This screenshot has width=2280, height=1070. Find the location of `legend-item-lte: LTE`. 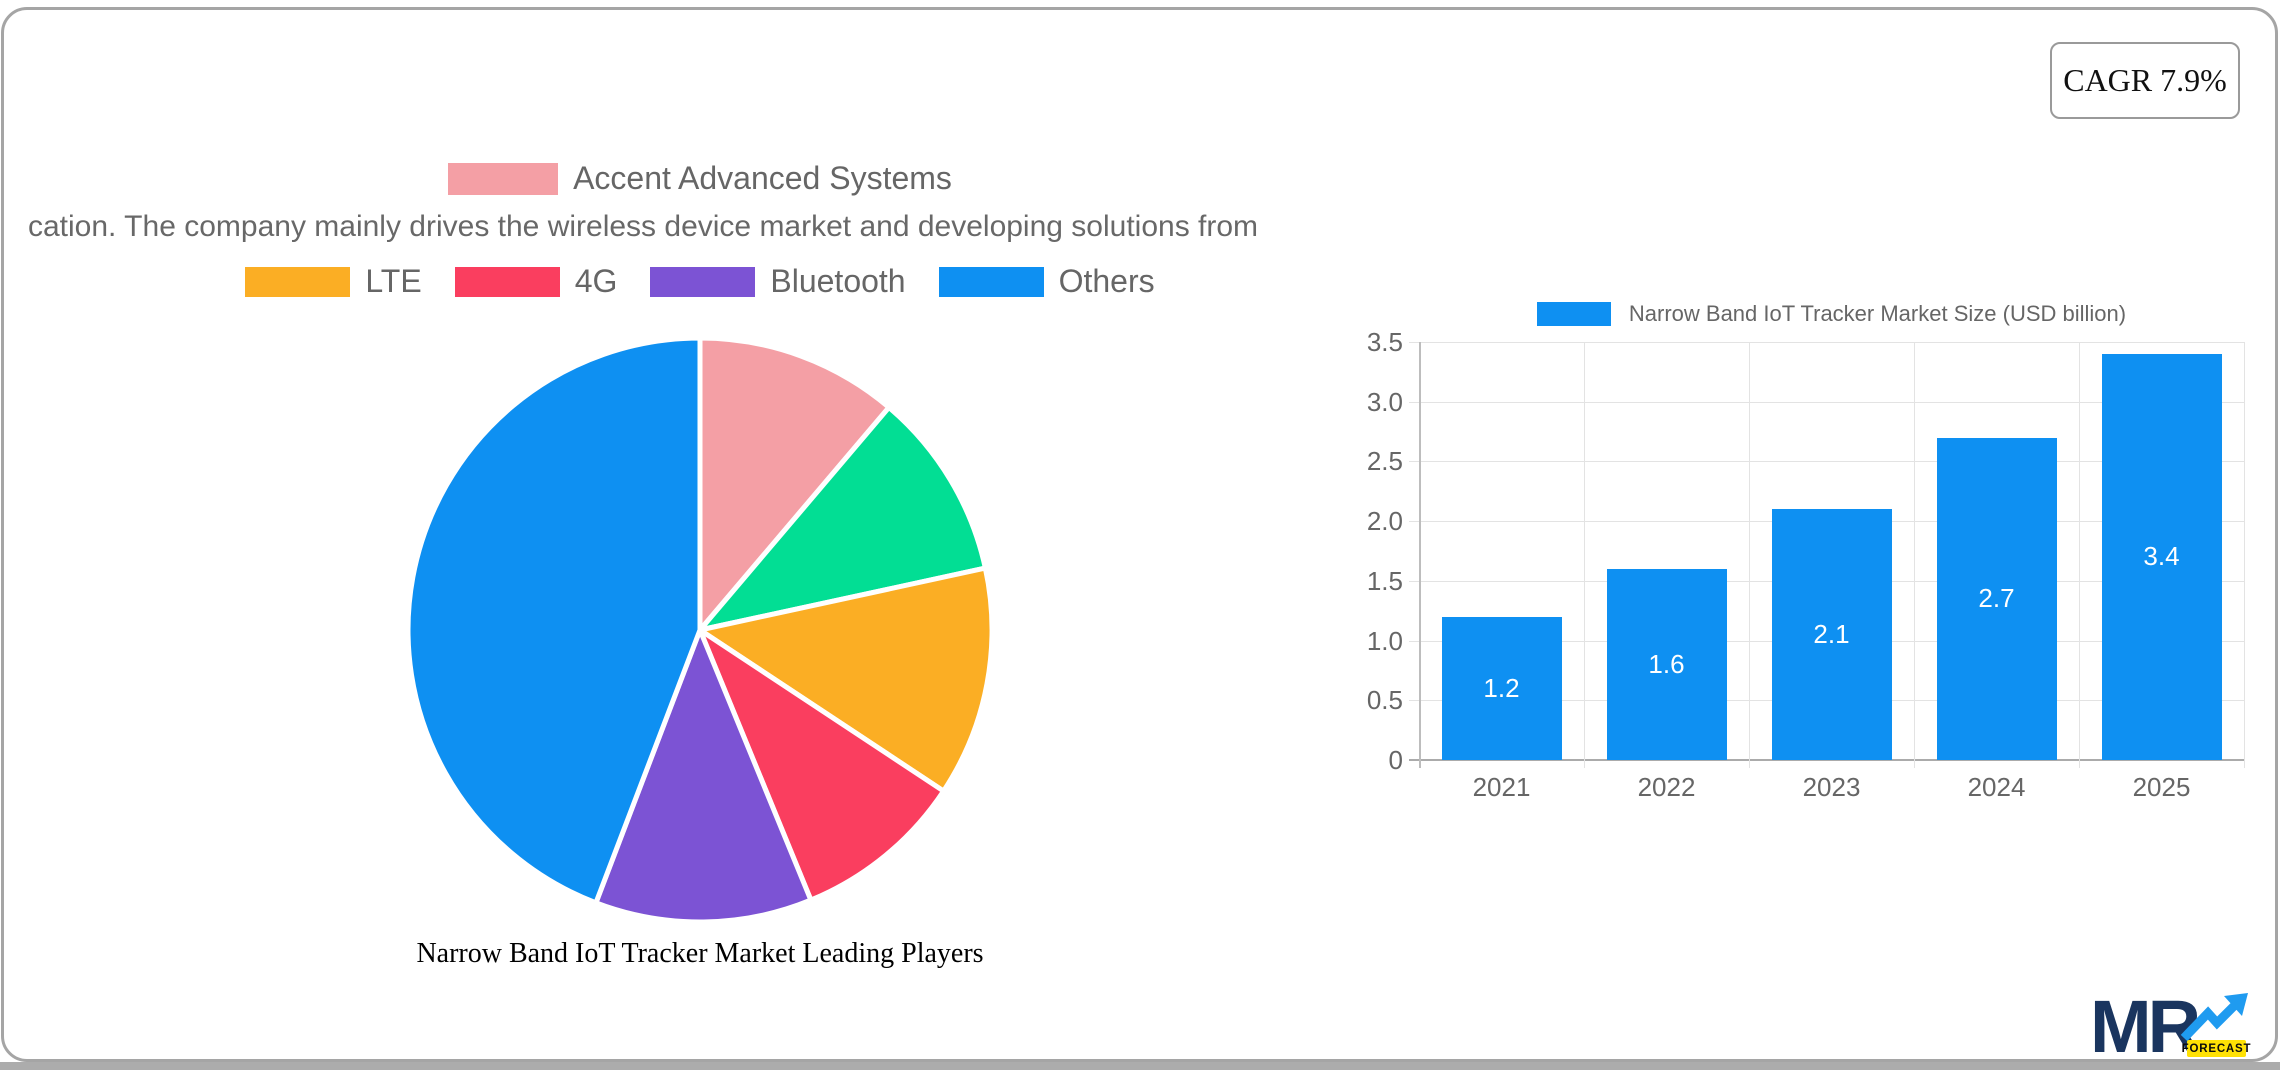

legend-item-lte: LTE is located at coordinates (333, 281).